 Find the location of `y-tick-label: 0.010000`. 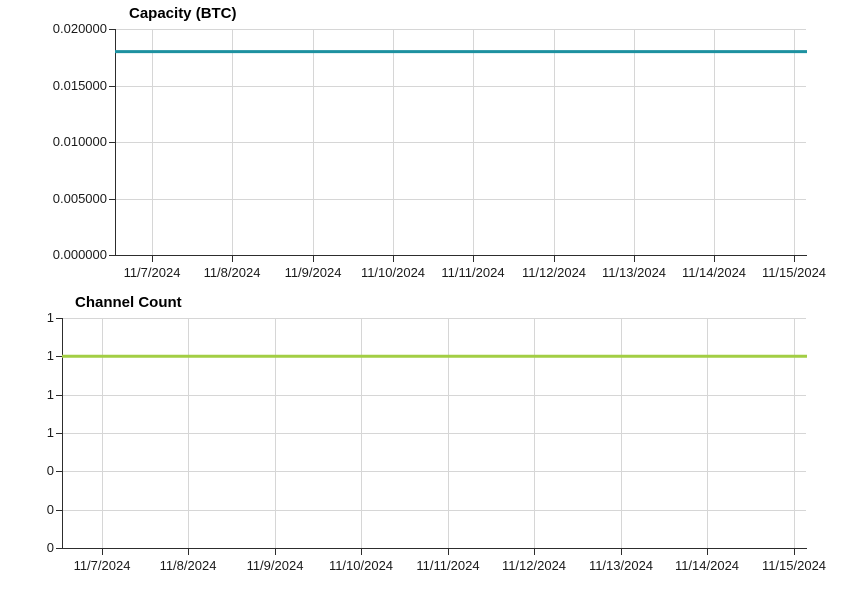

y-tick-label: 0.010000 is located at coordinates (79, 141).